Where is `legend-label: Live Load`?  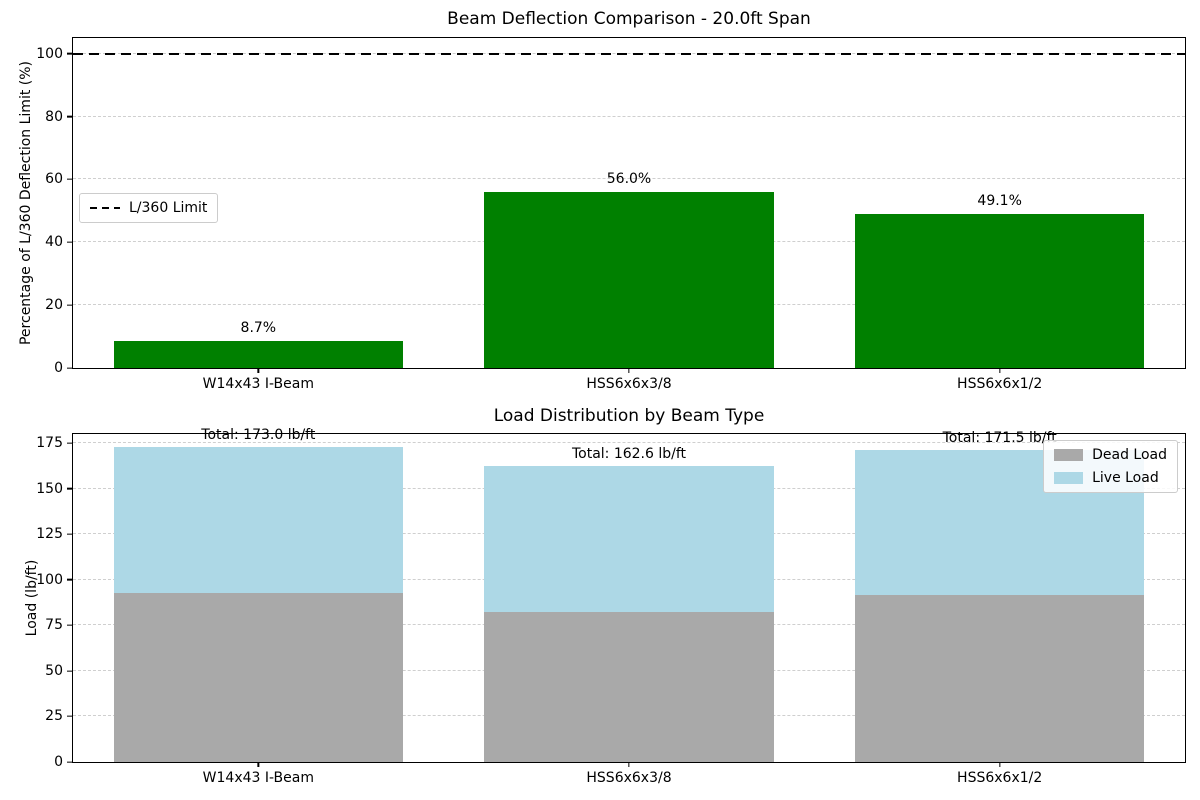 legend-label: Live Load is located at coordinates (1125, 478).